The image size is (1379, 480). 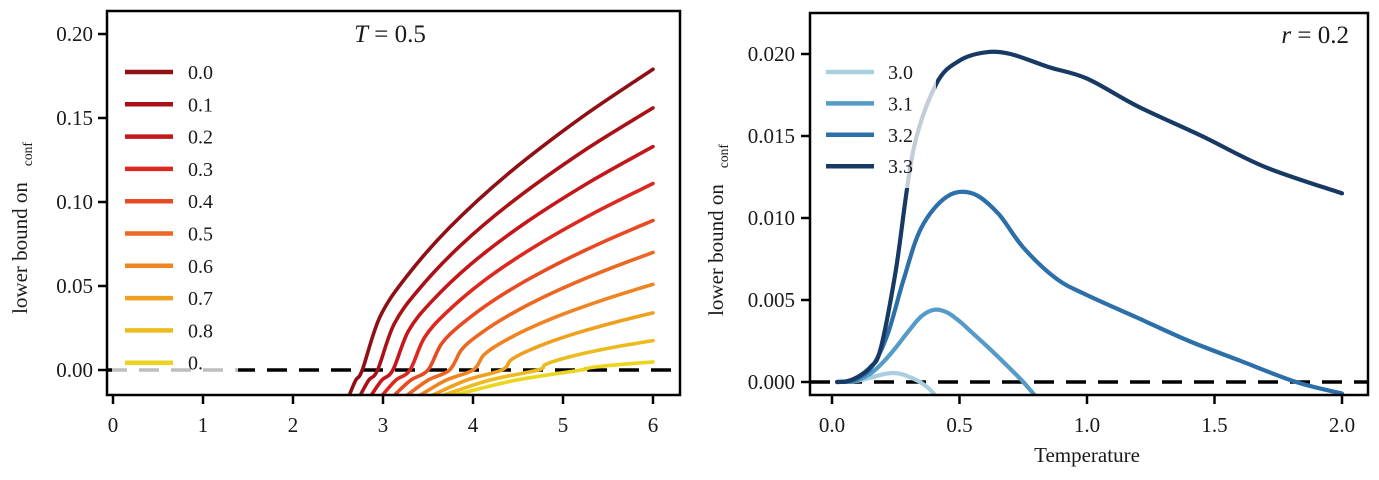 I want to click on curve-0.3, so click(x=517, y=288).